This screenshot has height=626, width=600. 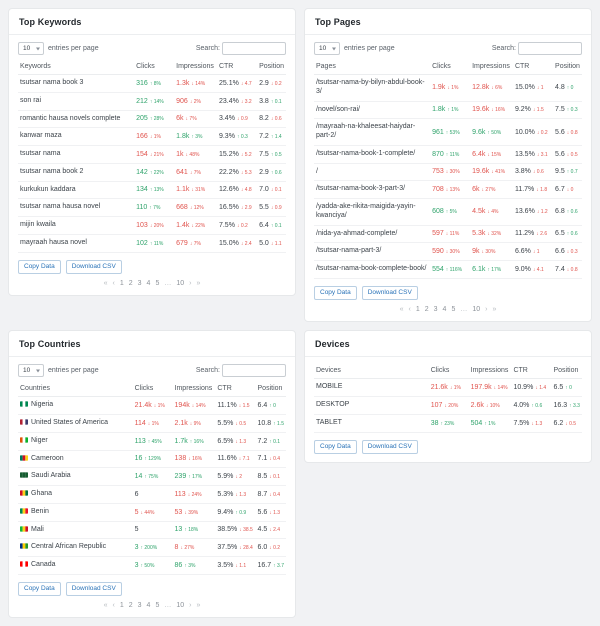 I want to click on column-header-pages: Pages, so click(x=372, y=67).